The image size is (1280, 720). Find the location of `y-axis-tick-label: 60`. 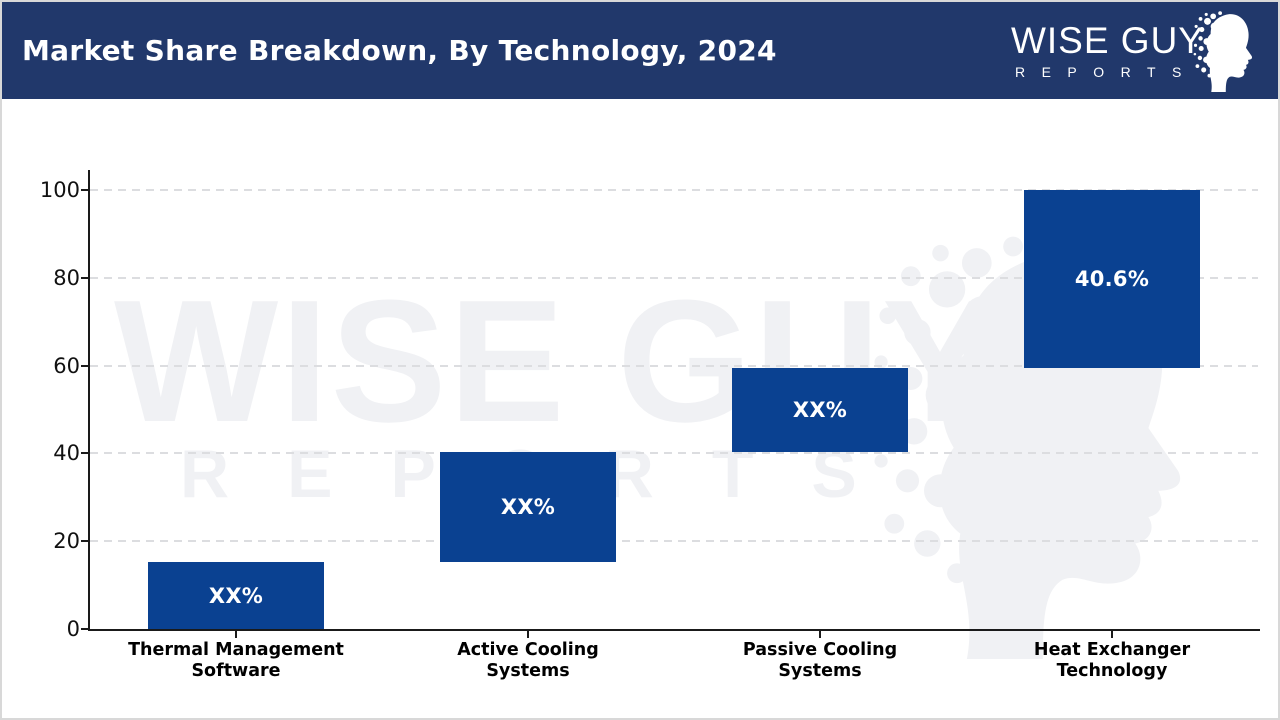

y-axis-tick-label: 60 is located at coordinates (66, 365).